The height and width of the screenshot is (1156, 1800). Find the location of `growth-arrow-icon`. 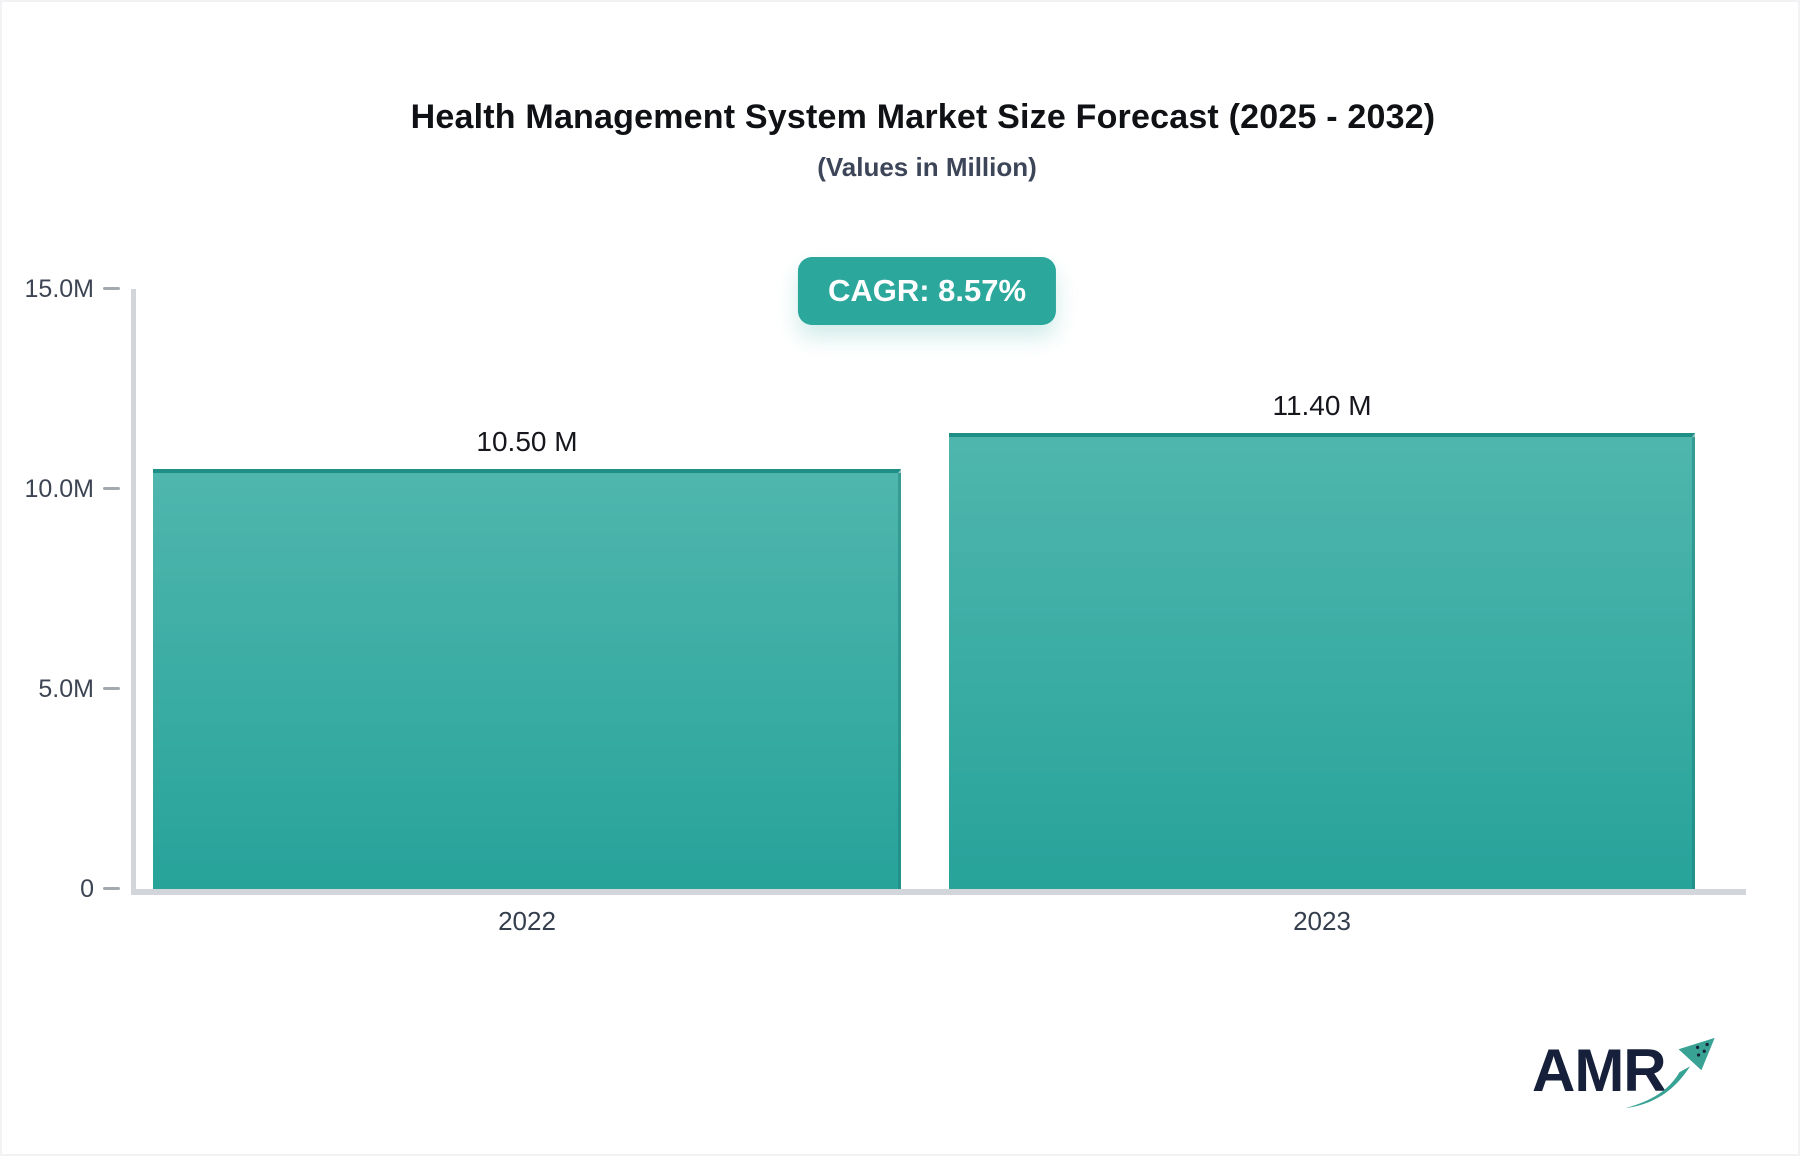

growth-arrow-icon is located at coordinates (1670, 1073).